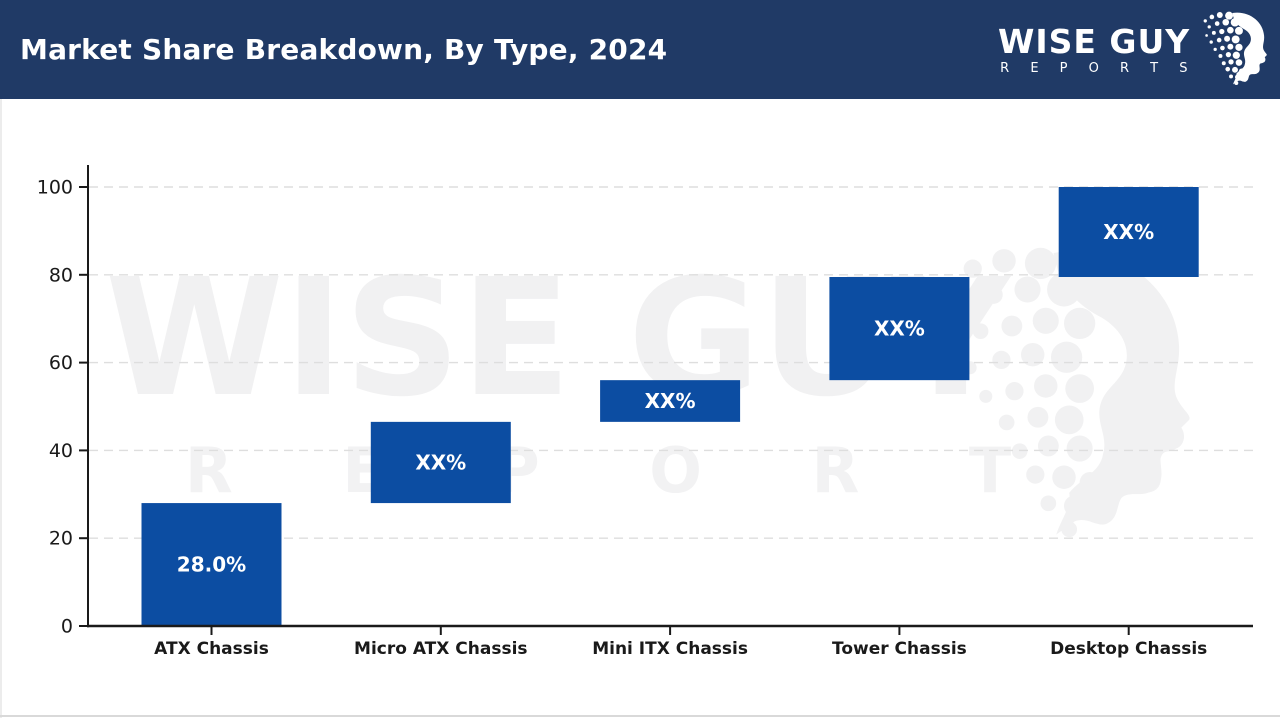 The width and height of the screenshot is (1280, 720). Describe the element at coordinates (1094, 41) in the screenshot. I see `logo-name-text: WISE GUY` at that location.